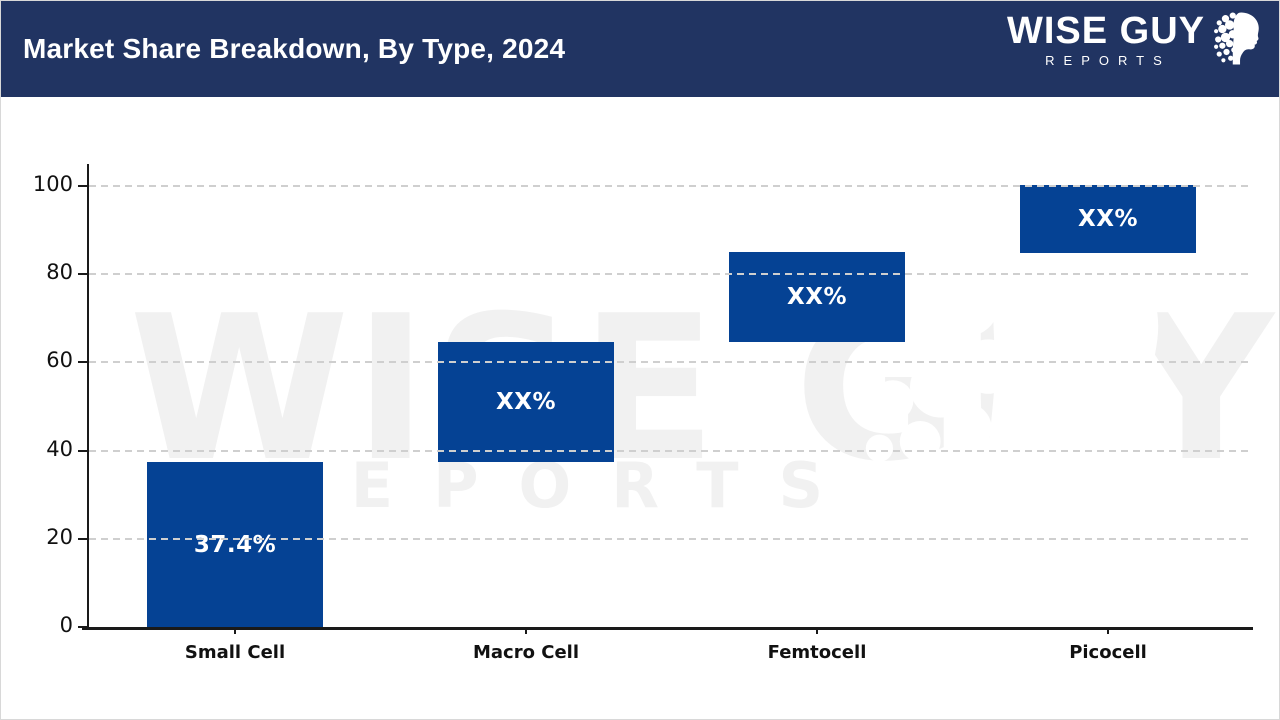 This screenshot has width=1280, height=720. I want to click on y-tick-label: 20, so click(59, 536).